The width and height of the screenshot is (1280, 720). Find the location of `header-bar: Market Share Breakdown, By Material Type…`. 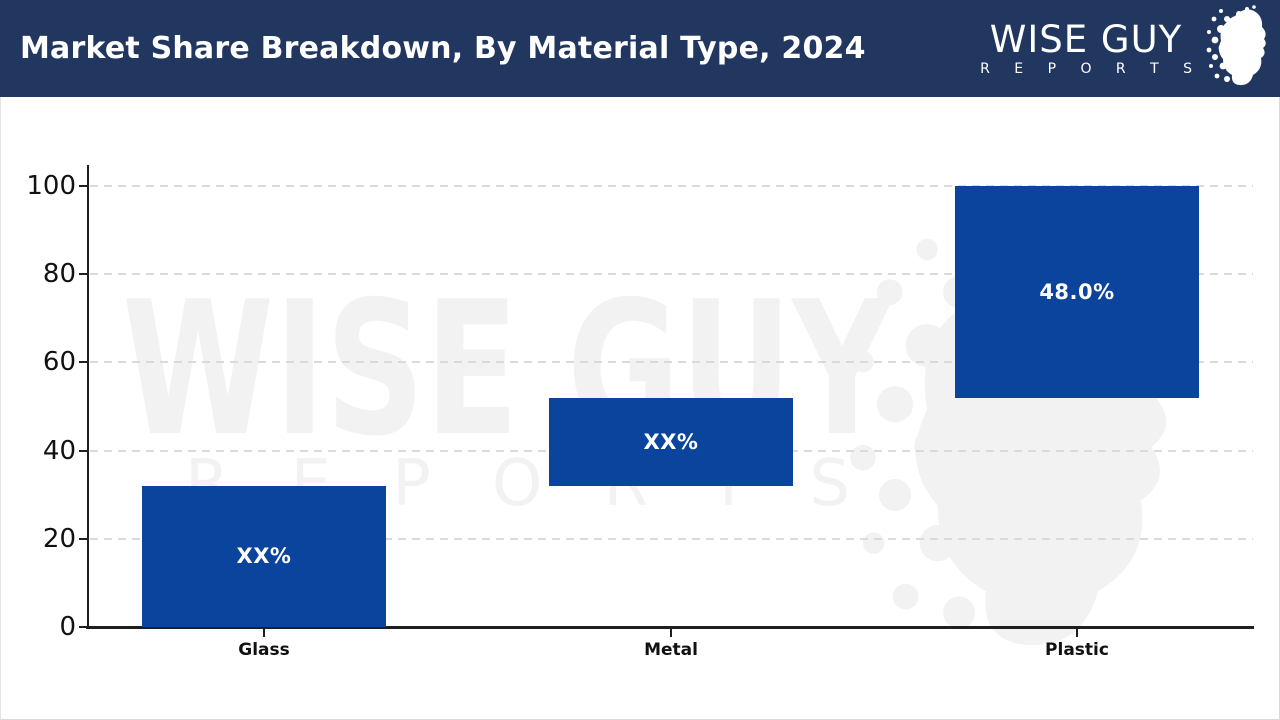

header-bar: Market Share Breakdown, By Material Type… is located at coordinates (640, 48).